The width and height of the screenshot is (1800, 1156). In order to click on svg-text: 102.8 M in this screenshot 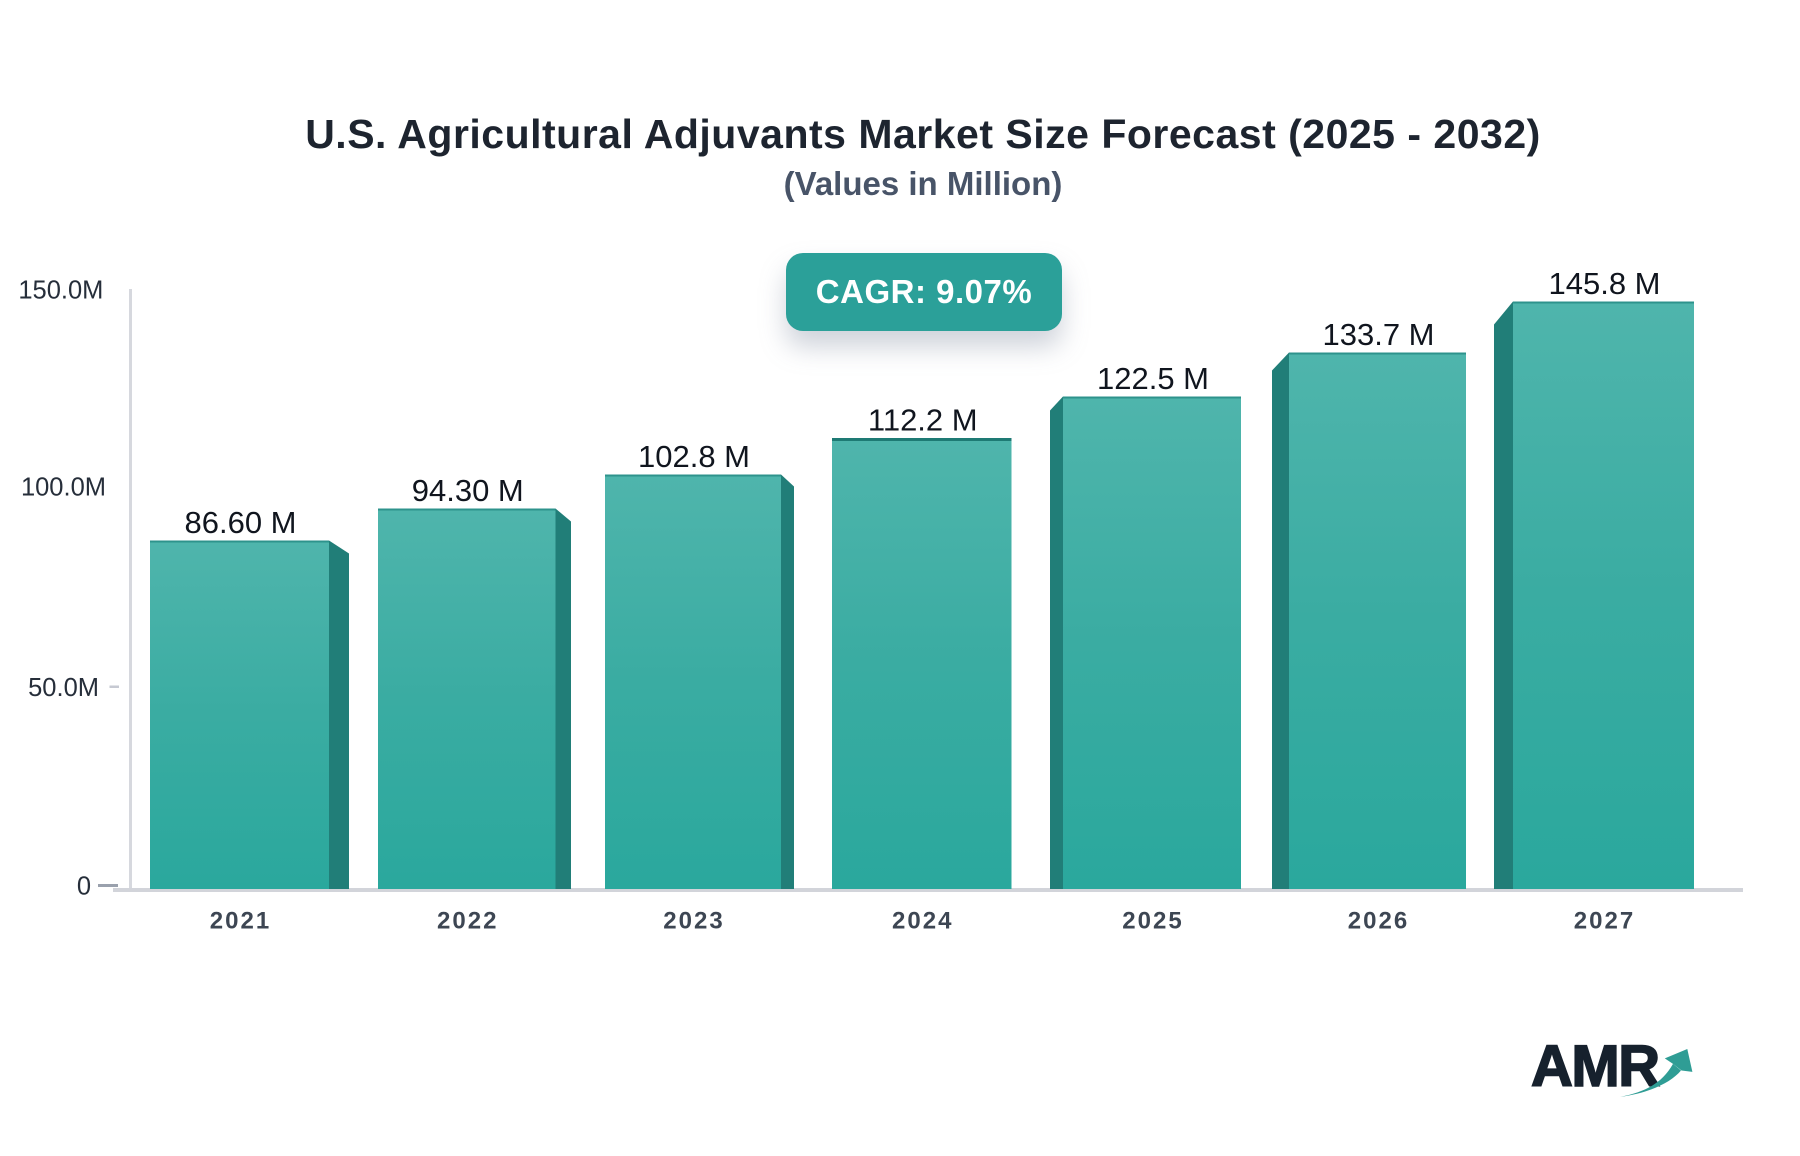, I will do `click(694, 456)`.